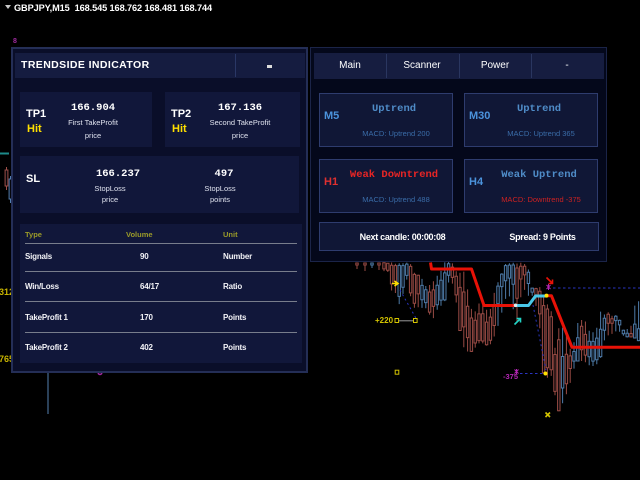 This screenshot has width=640, height=480. I want to click on svg-text: 312, so click(7, 292).